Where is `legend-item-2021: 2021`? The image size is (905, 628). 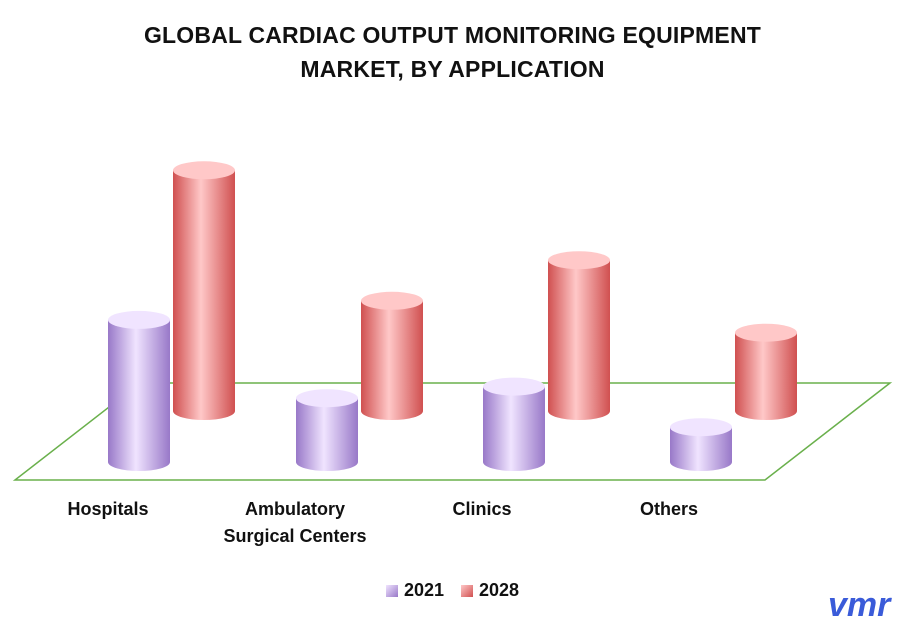
legend-item-2021: 2021 is located at coordinates (414, 590).